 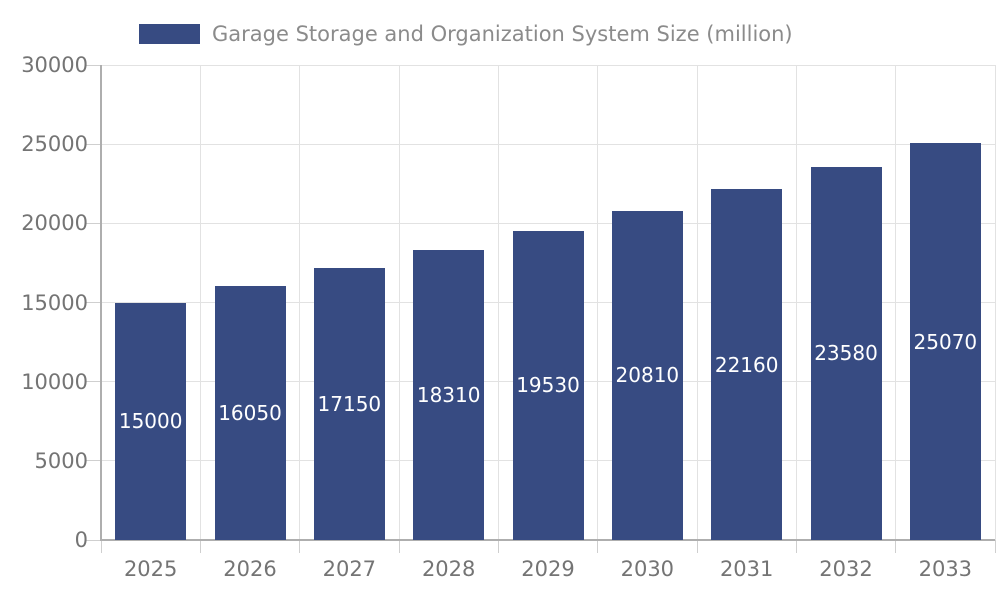 What do you see at coordinates (54, 65) in the screenshot?
I see `y-axis-tick-label: 30000` at bounding box center [54, 65].